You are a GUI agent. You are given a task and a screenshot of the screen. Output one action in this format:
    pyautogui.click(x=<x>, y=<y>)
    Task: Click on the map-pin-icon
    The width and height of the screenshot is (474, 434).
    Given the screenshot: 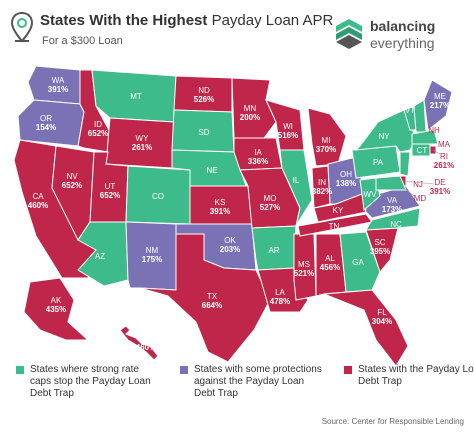 What is the action you would take?
    pyautogui.click(x=22, y=27)
    